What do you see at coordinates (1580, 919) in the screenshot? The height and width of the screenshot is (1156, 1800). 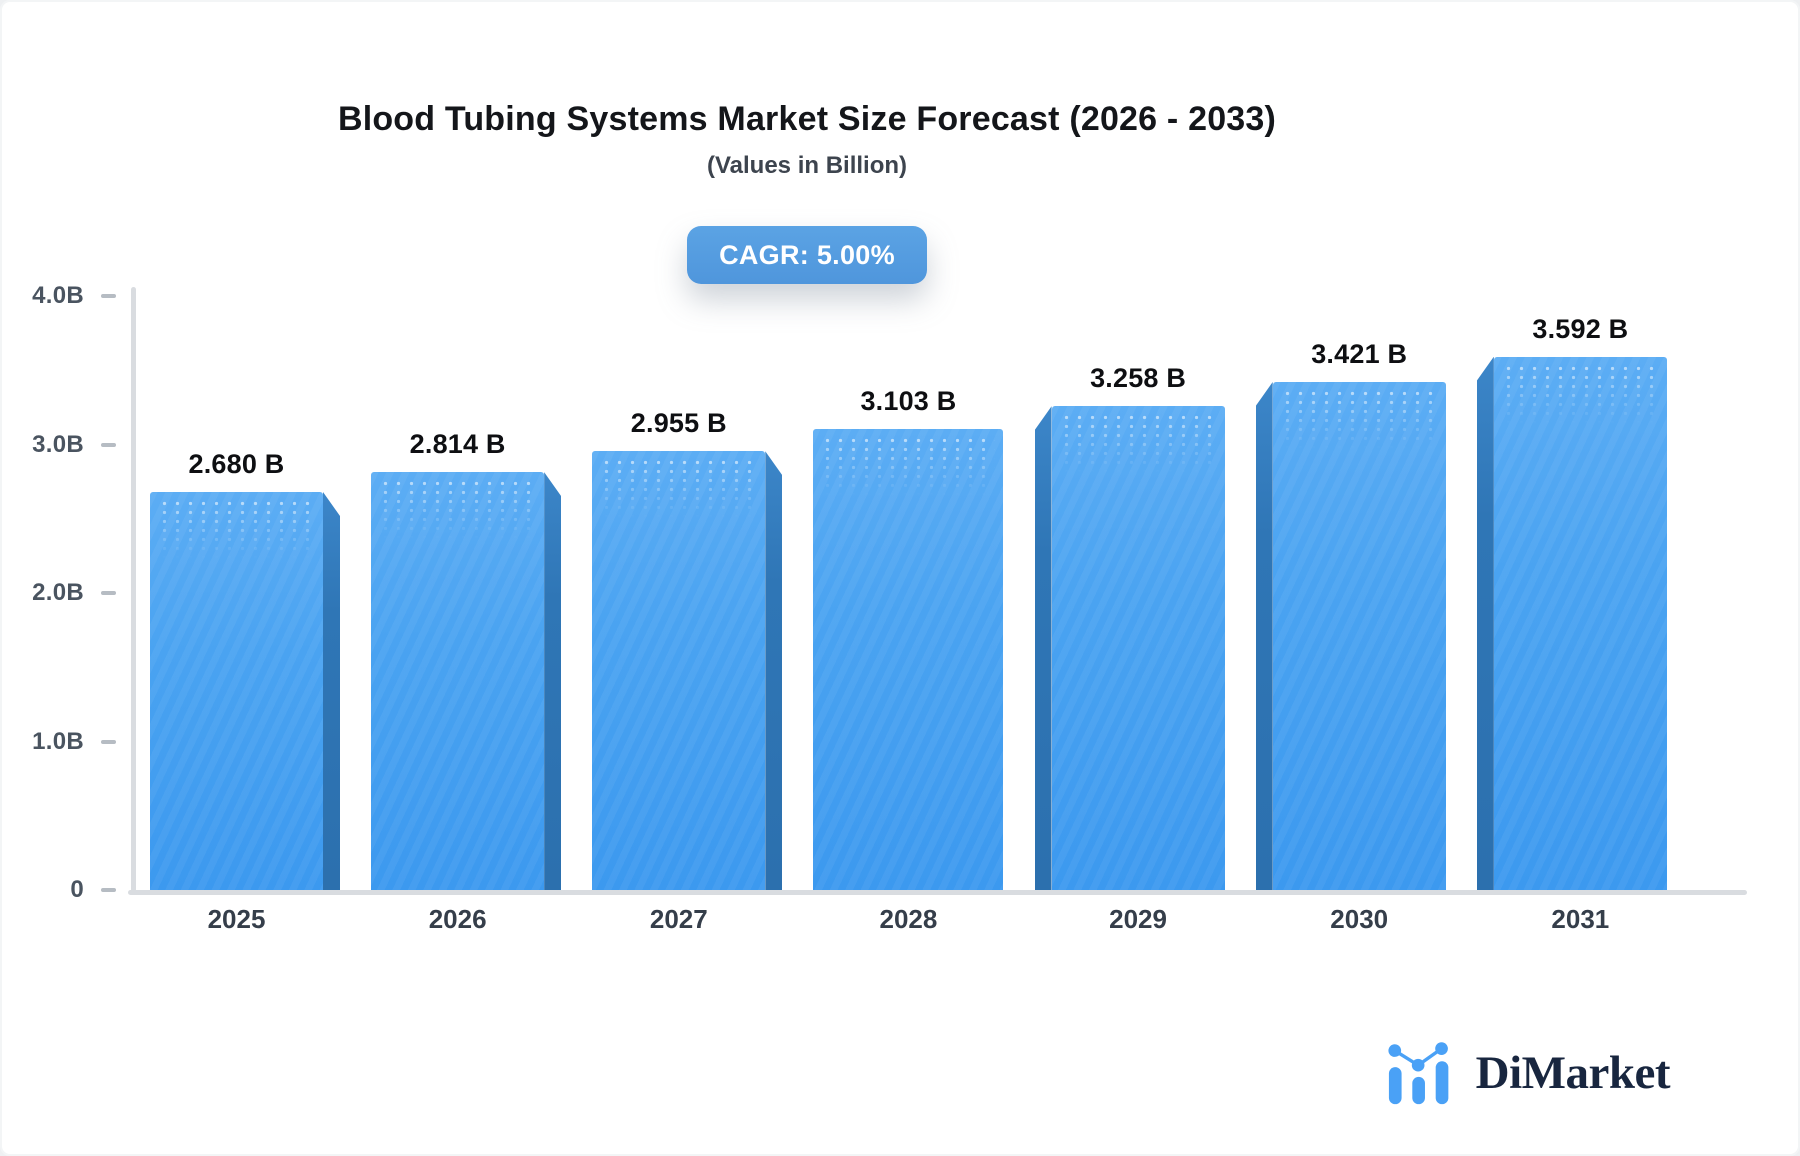 I see `x-axis-label: 2031` at bounding box center [1580, 919].